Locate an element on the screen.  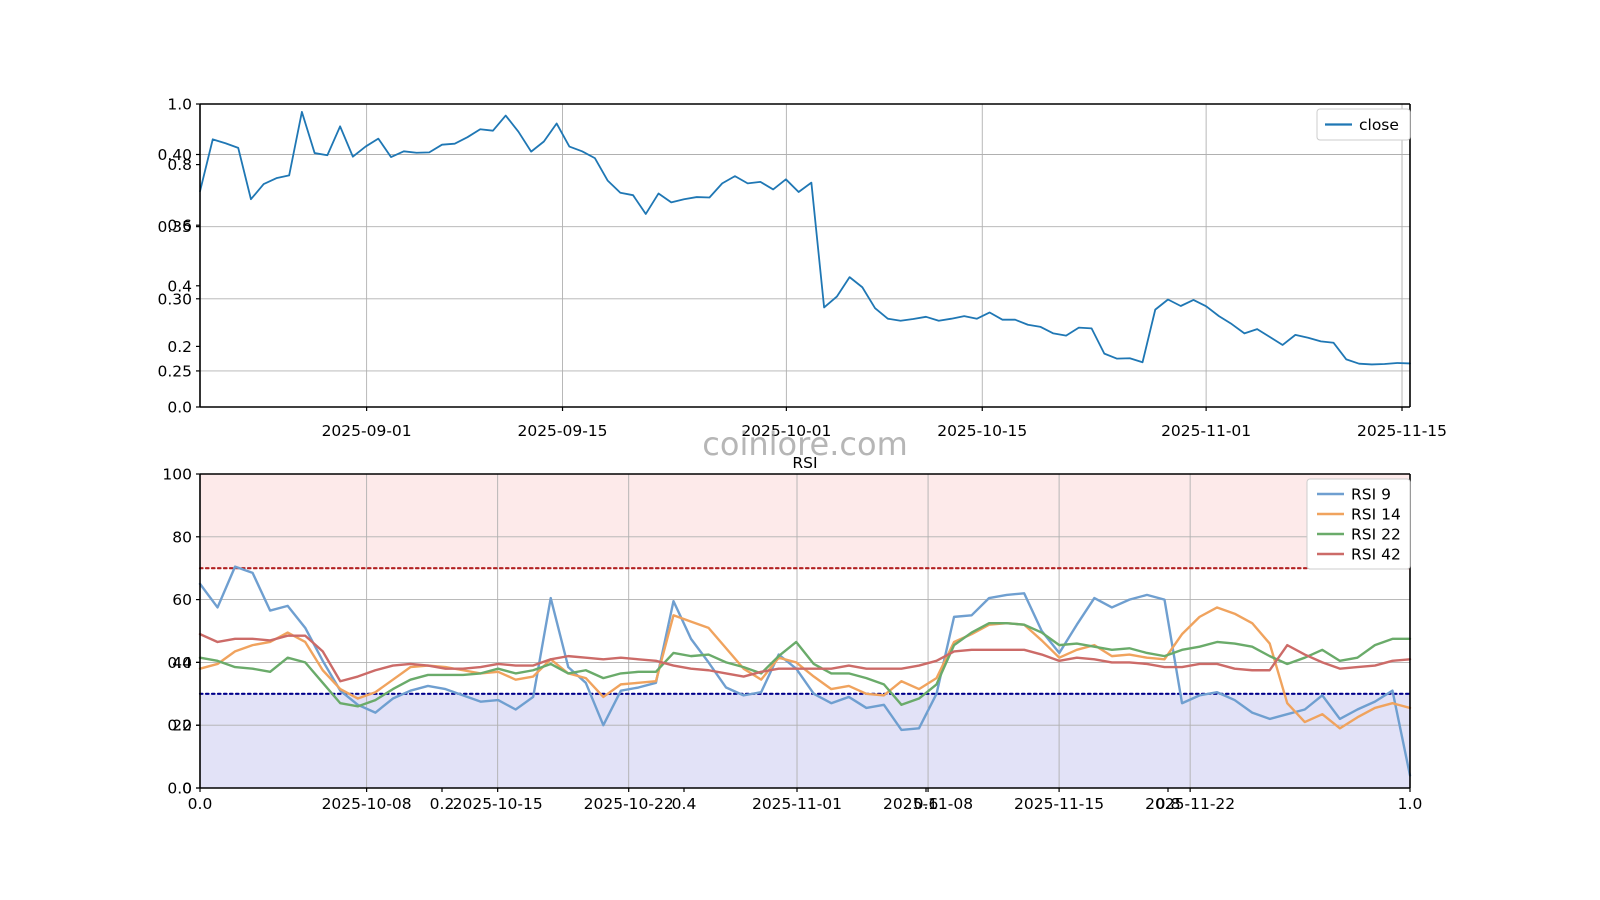
price-y-tick: 0.40 is located at coordinates (174, 155).